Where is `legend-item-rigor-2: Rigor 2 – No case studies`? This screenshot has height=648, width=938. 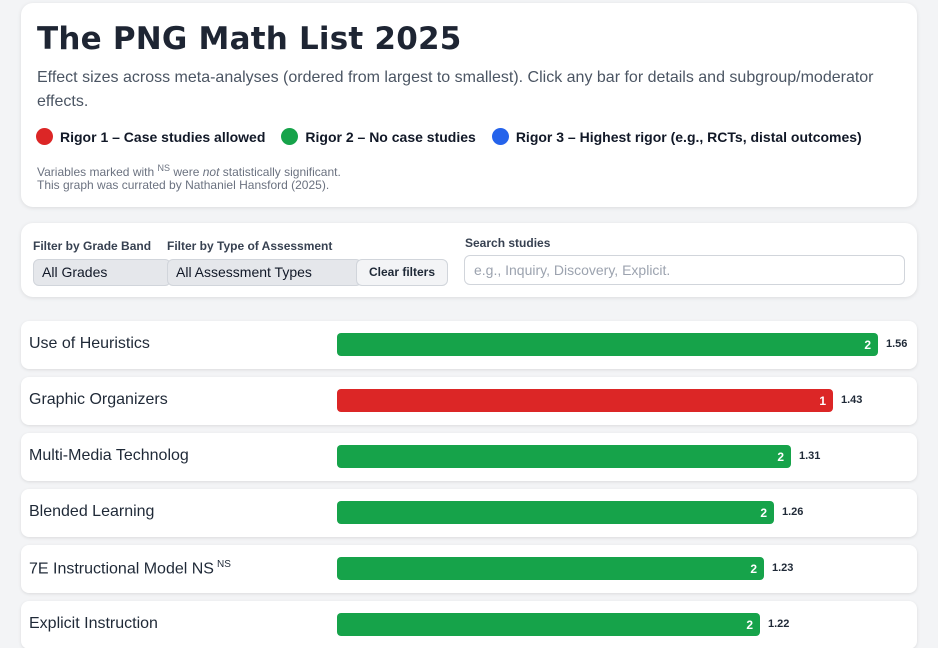 legend-item-rigor-2: Rigor 2 – No case studies is located at coordinates (378, 136).